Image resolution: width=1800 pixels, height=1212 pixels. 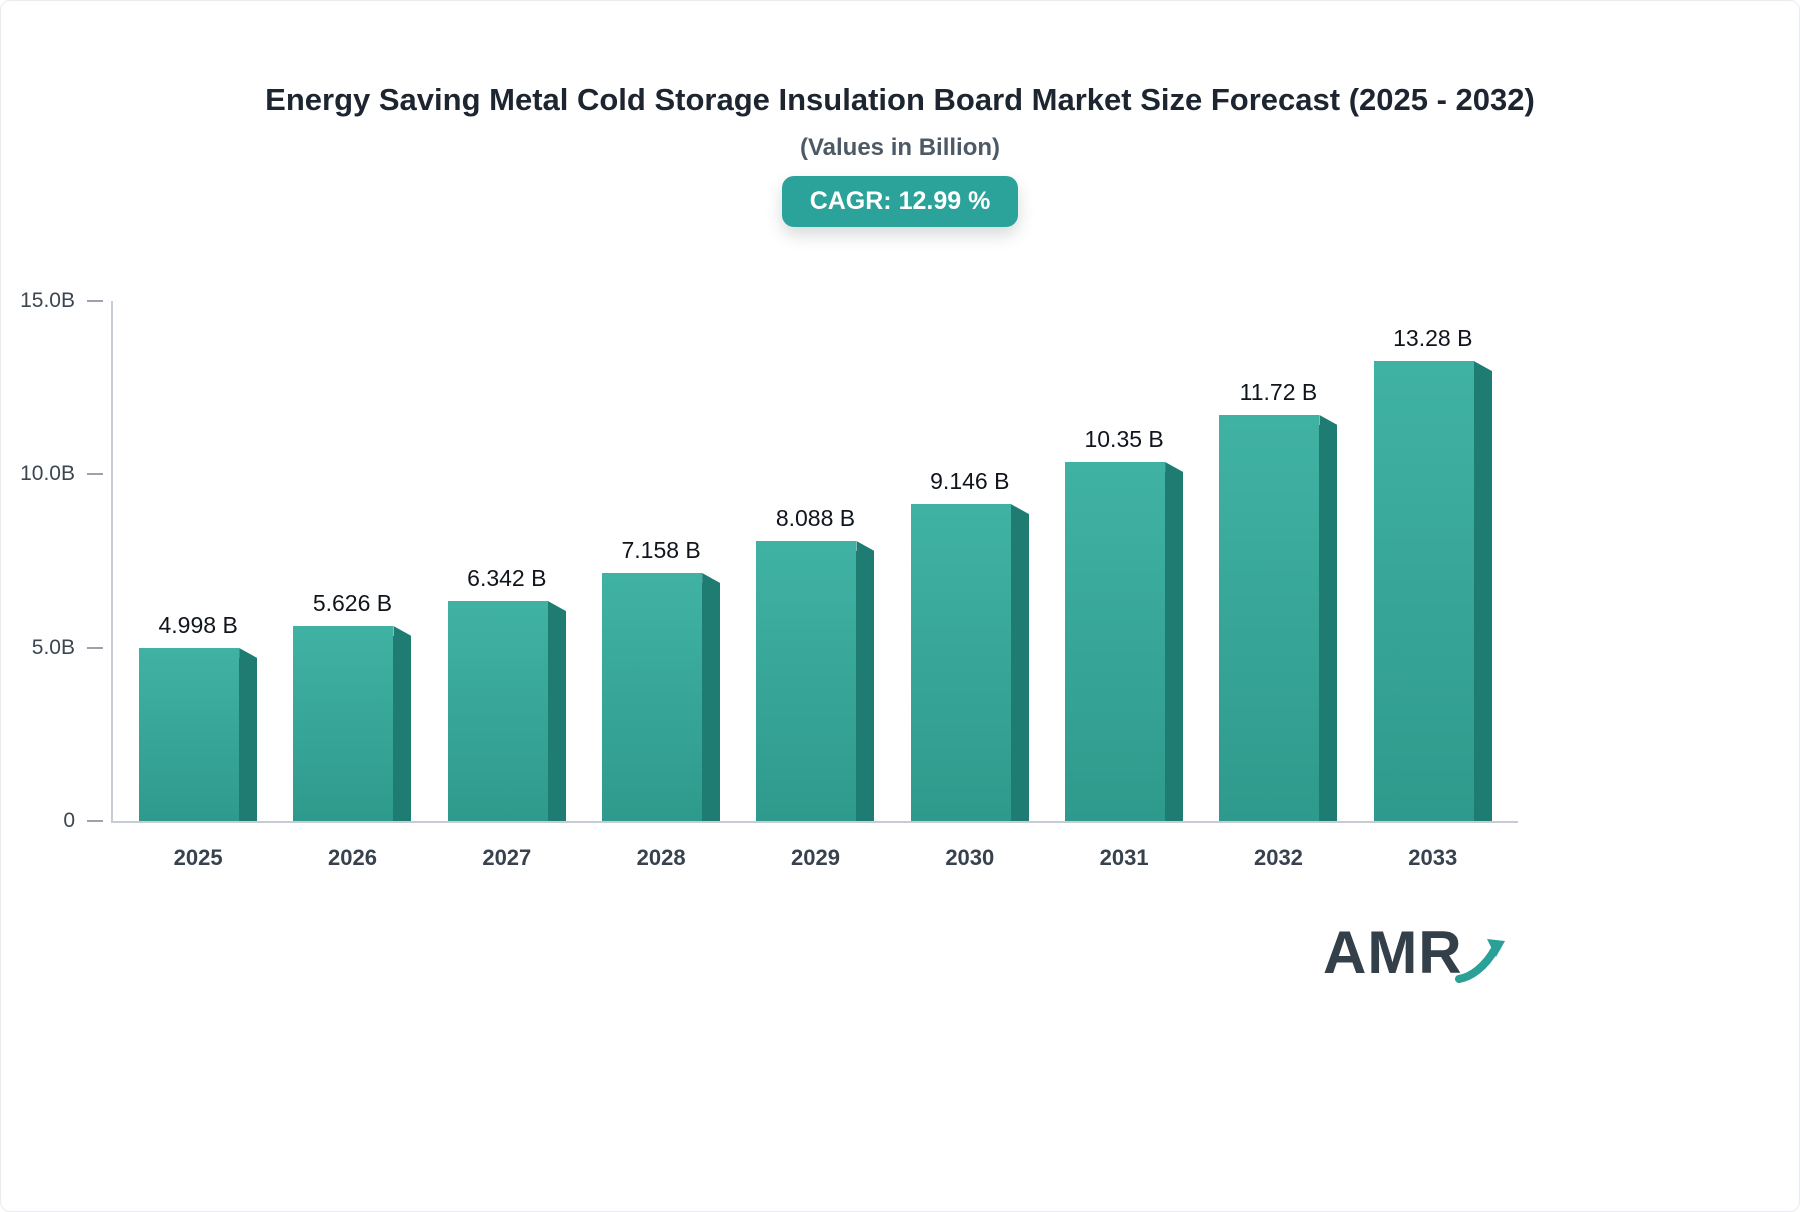 I want to click on x-tick-label: 2025, so click(x=198, y=857).